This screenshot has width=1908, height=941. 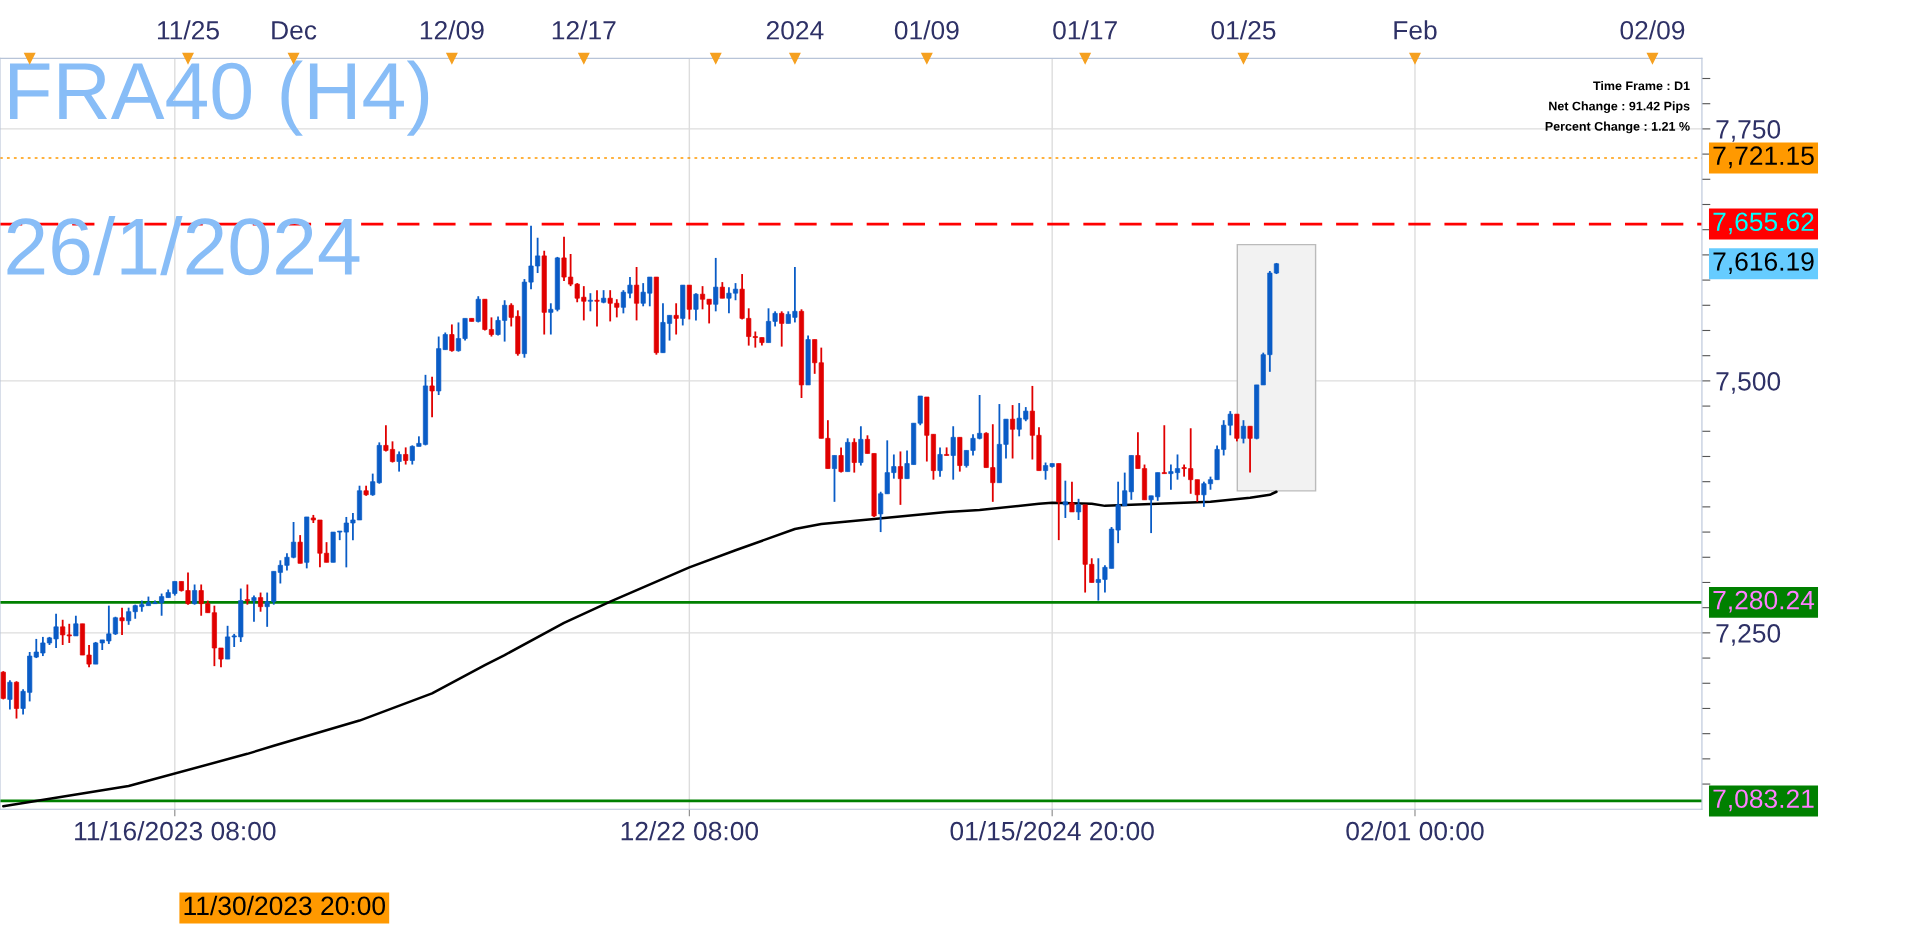 I want to click on text: 26/1/2024, so click(x=183, y=246).